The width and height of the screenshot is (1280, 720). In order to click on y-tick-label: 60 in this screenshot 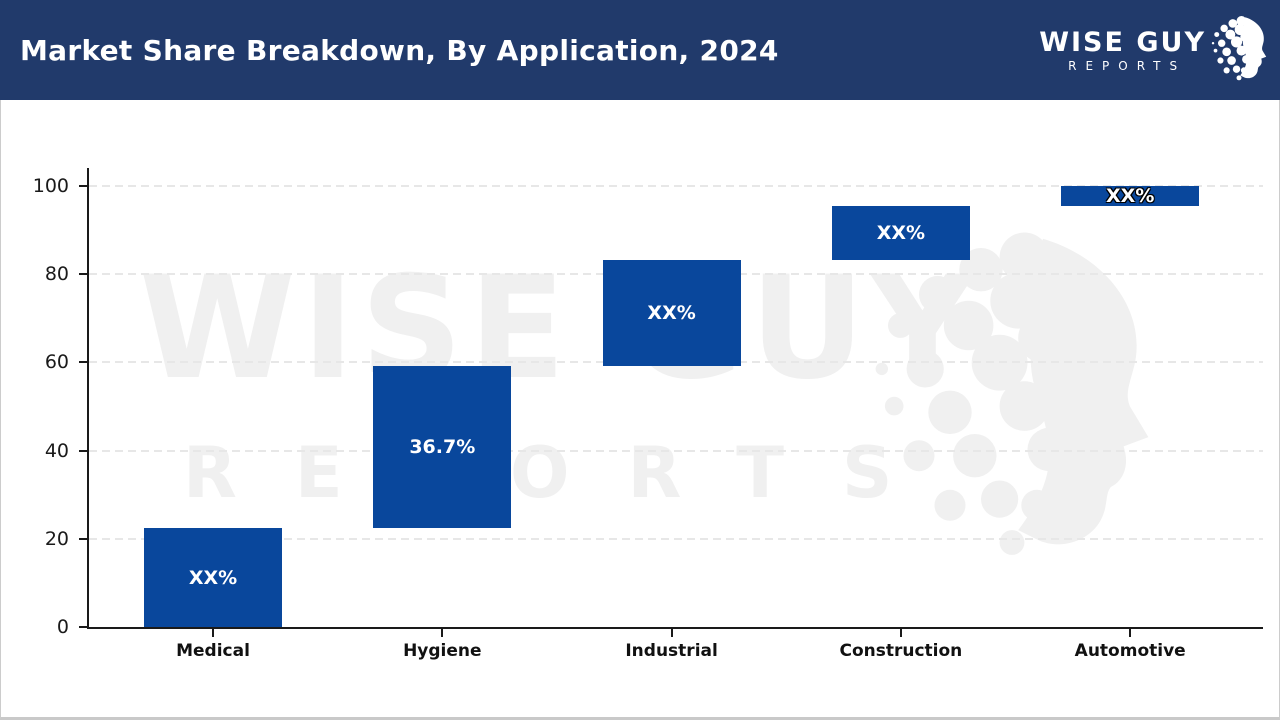, I will do `click(56, 362)`.